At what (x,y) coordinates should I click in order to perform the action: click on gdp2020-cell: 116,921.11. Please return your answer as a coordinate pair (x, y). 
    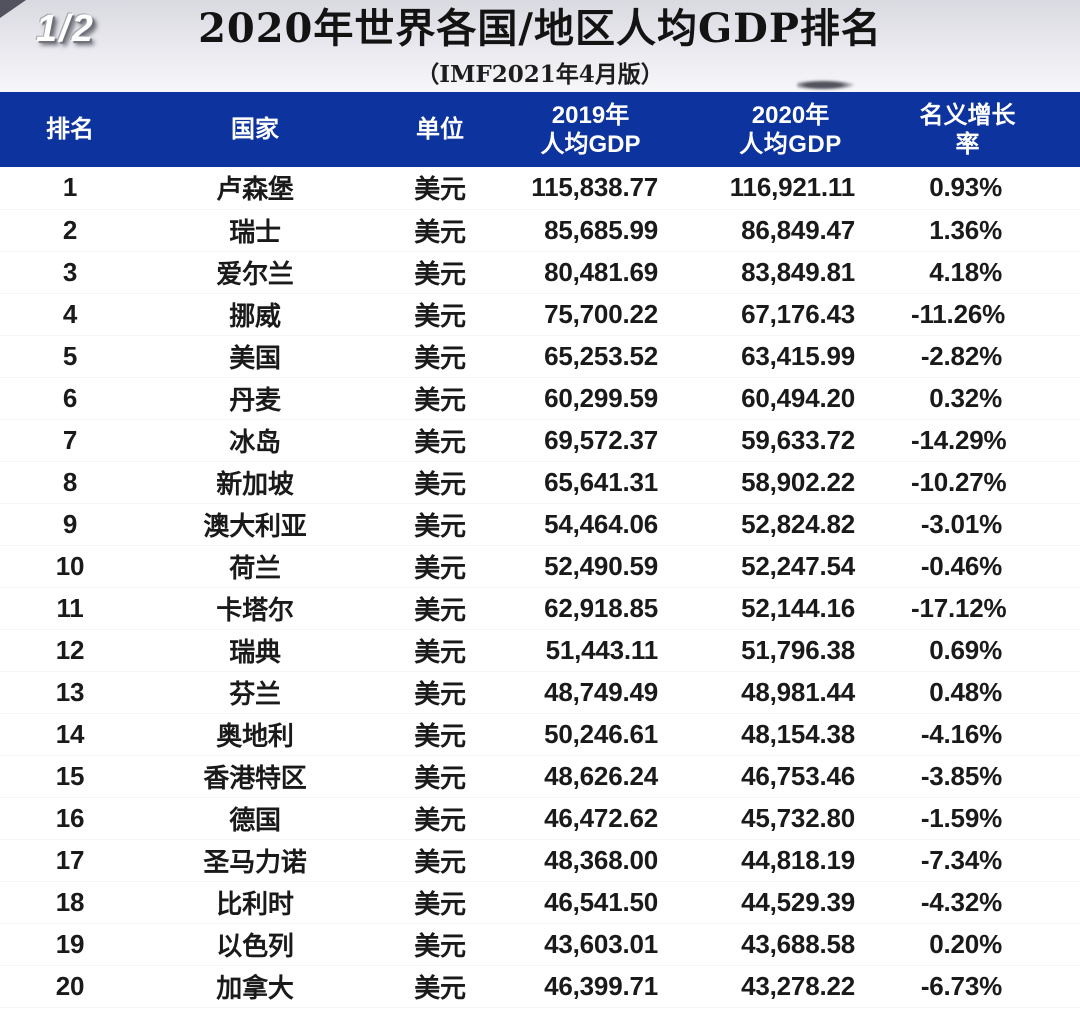
    Looking at the image, I should click on (792, 187).